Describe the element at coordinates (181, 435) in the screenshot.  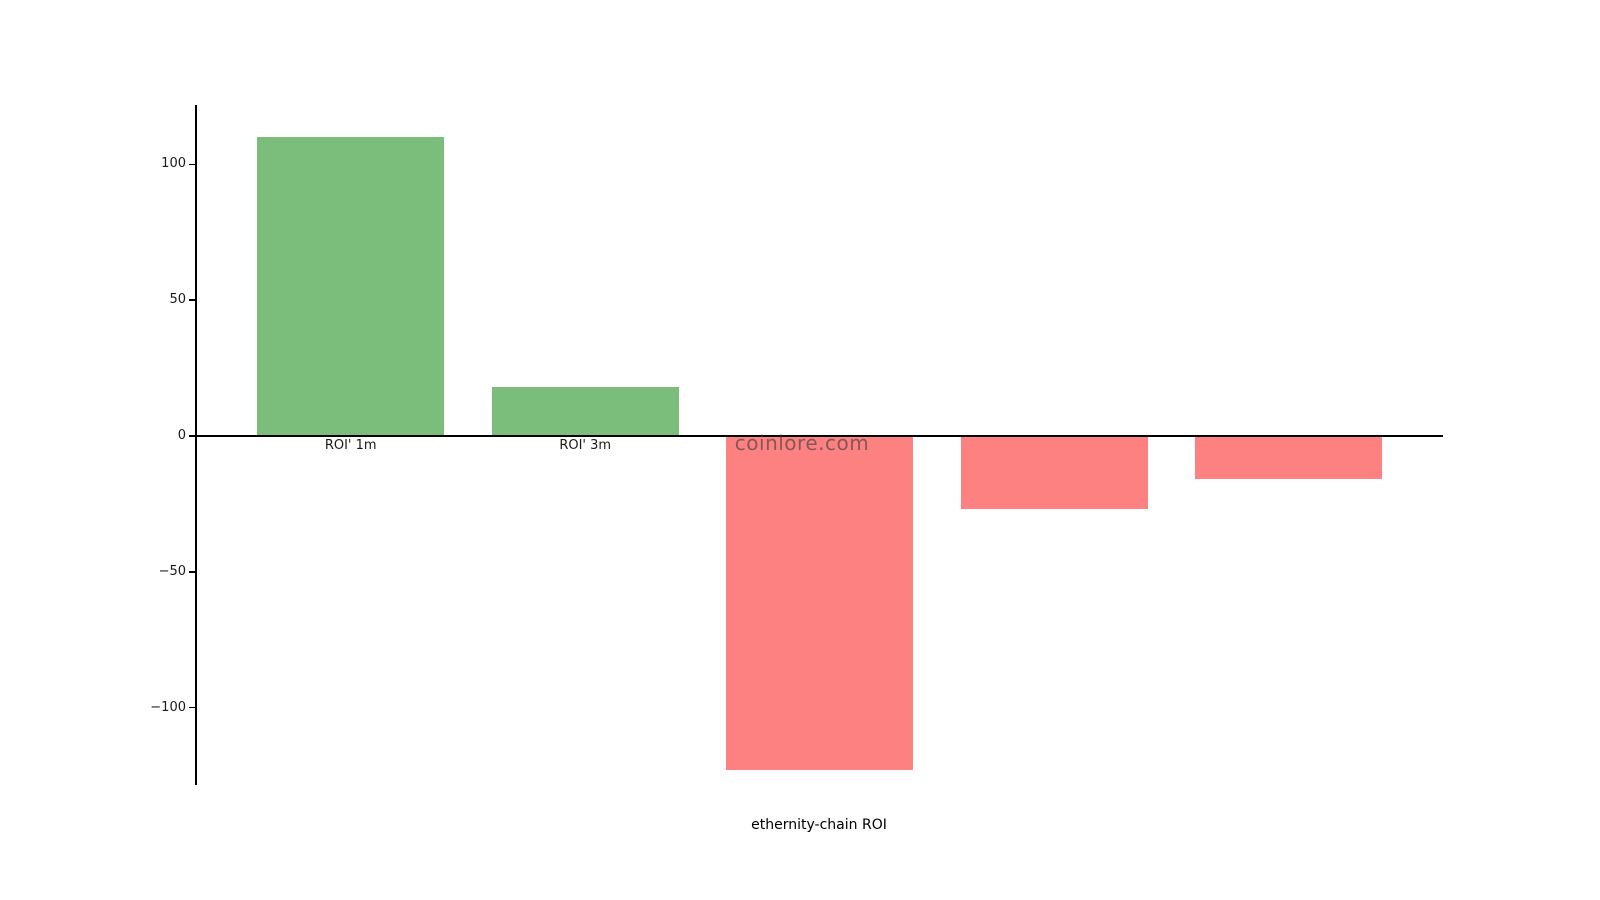
I see `y-tick-label: 0` at that location.